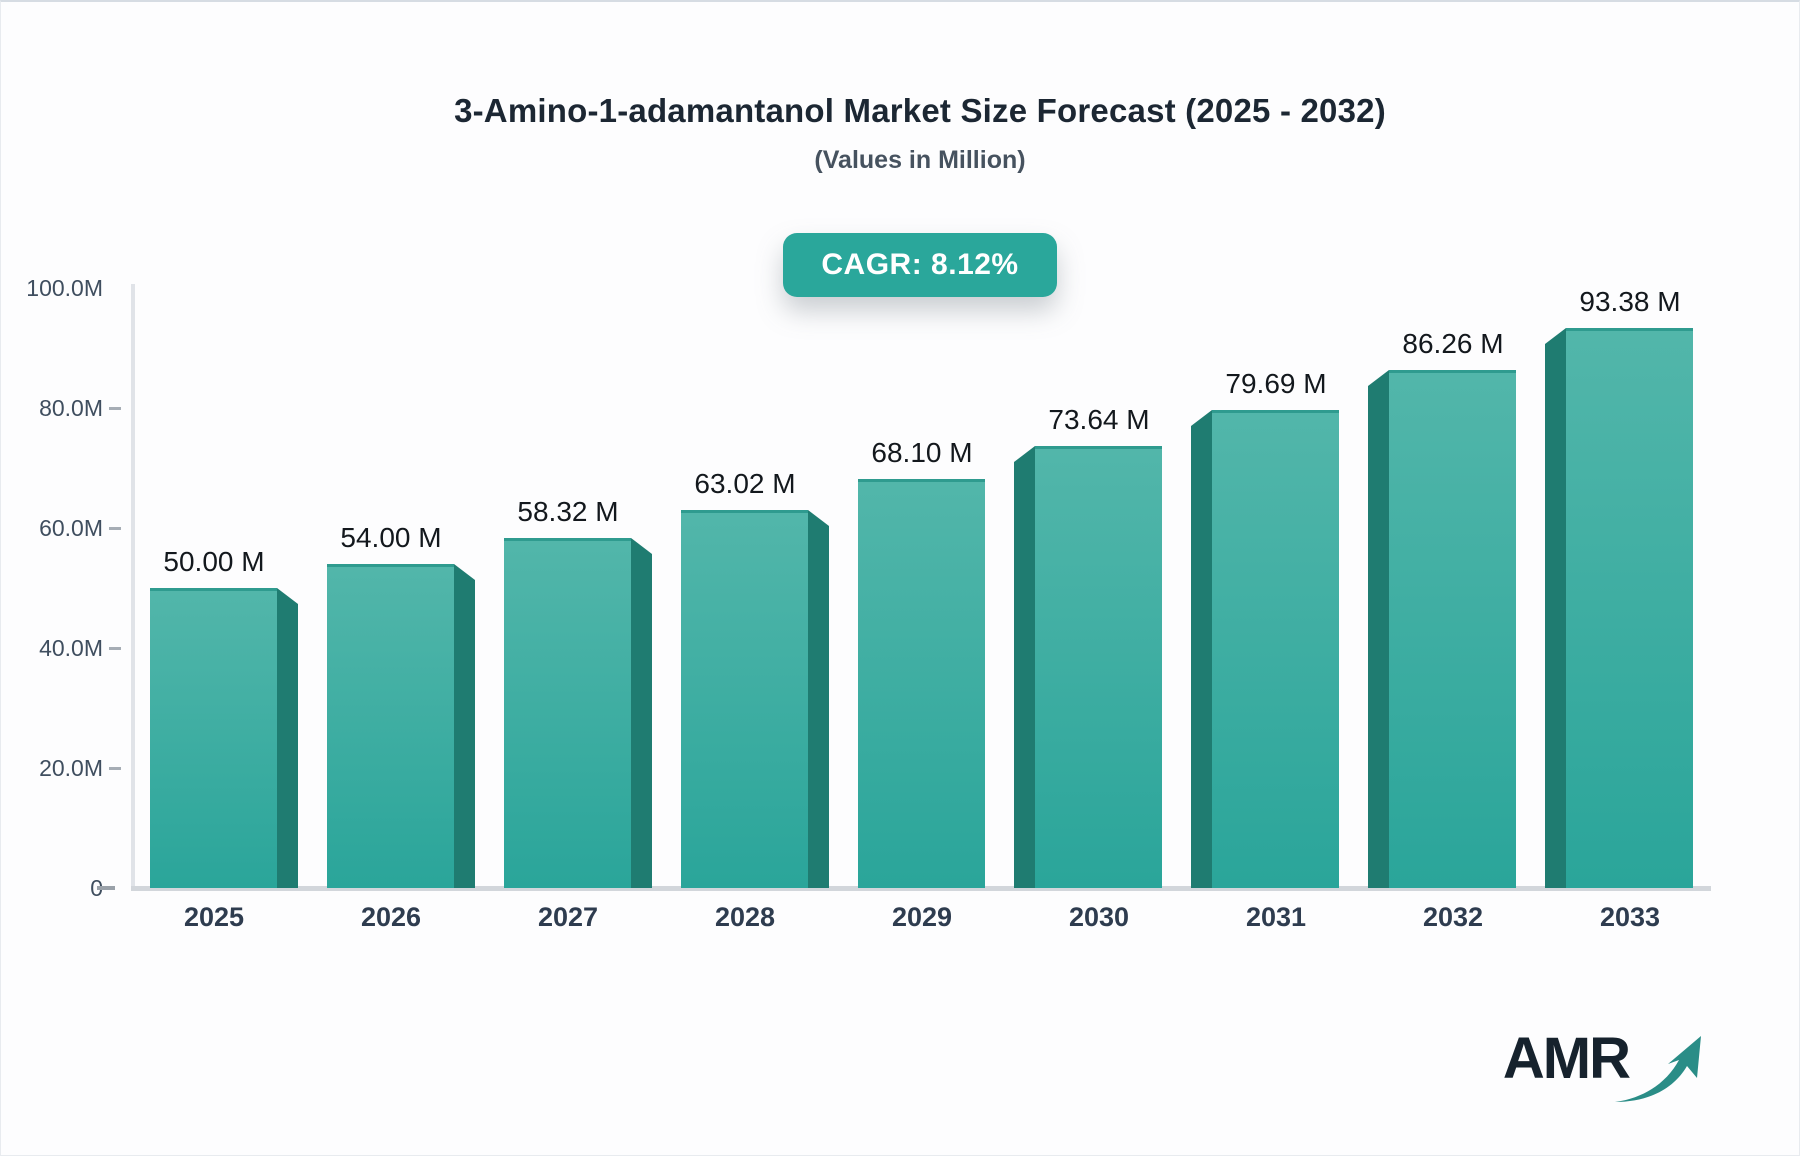 The height and width of the screenshot is (1156, 1800). I want to click on y-tick-label-100.0M: 100.0M, so click(64, 288).